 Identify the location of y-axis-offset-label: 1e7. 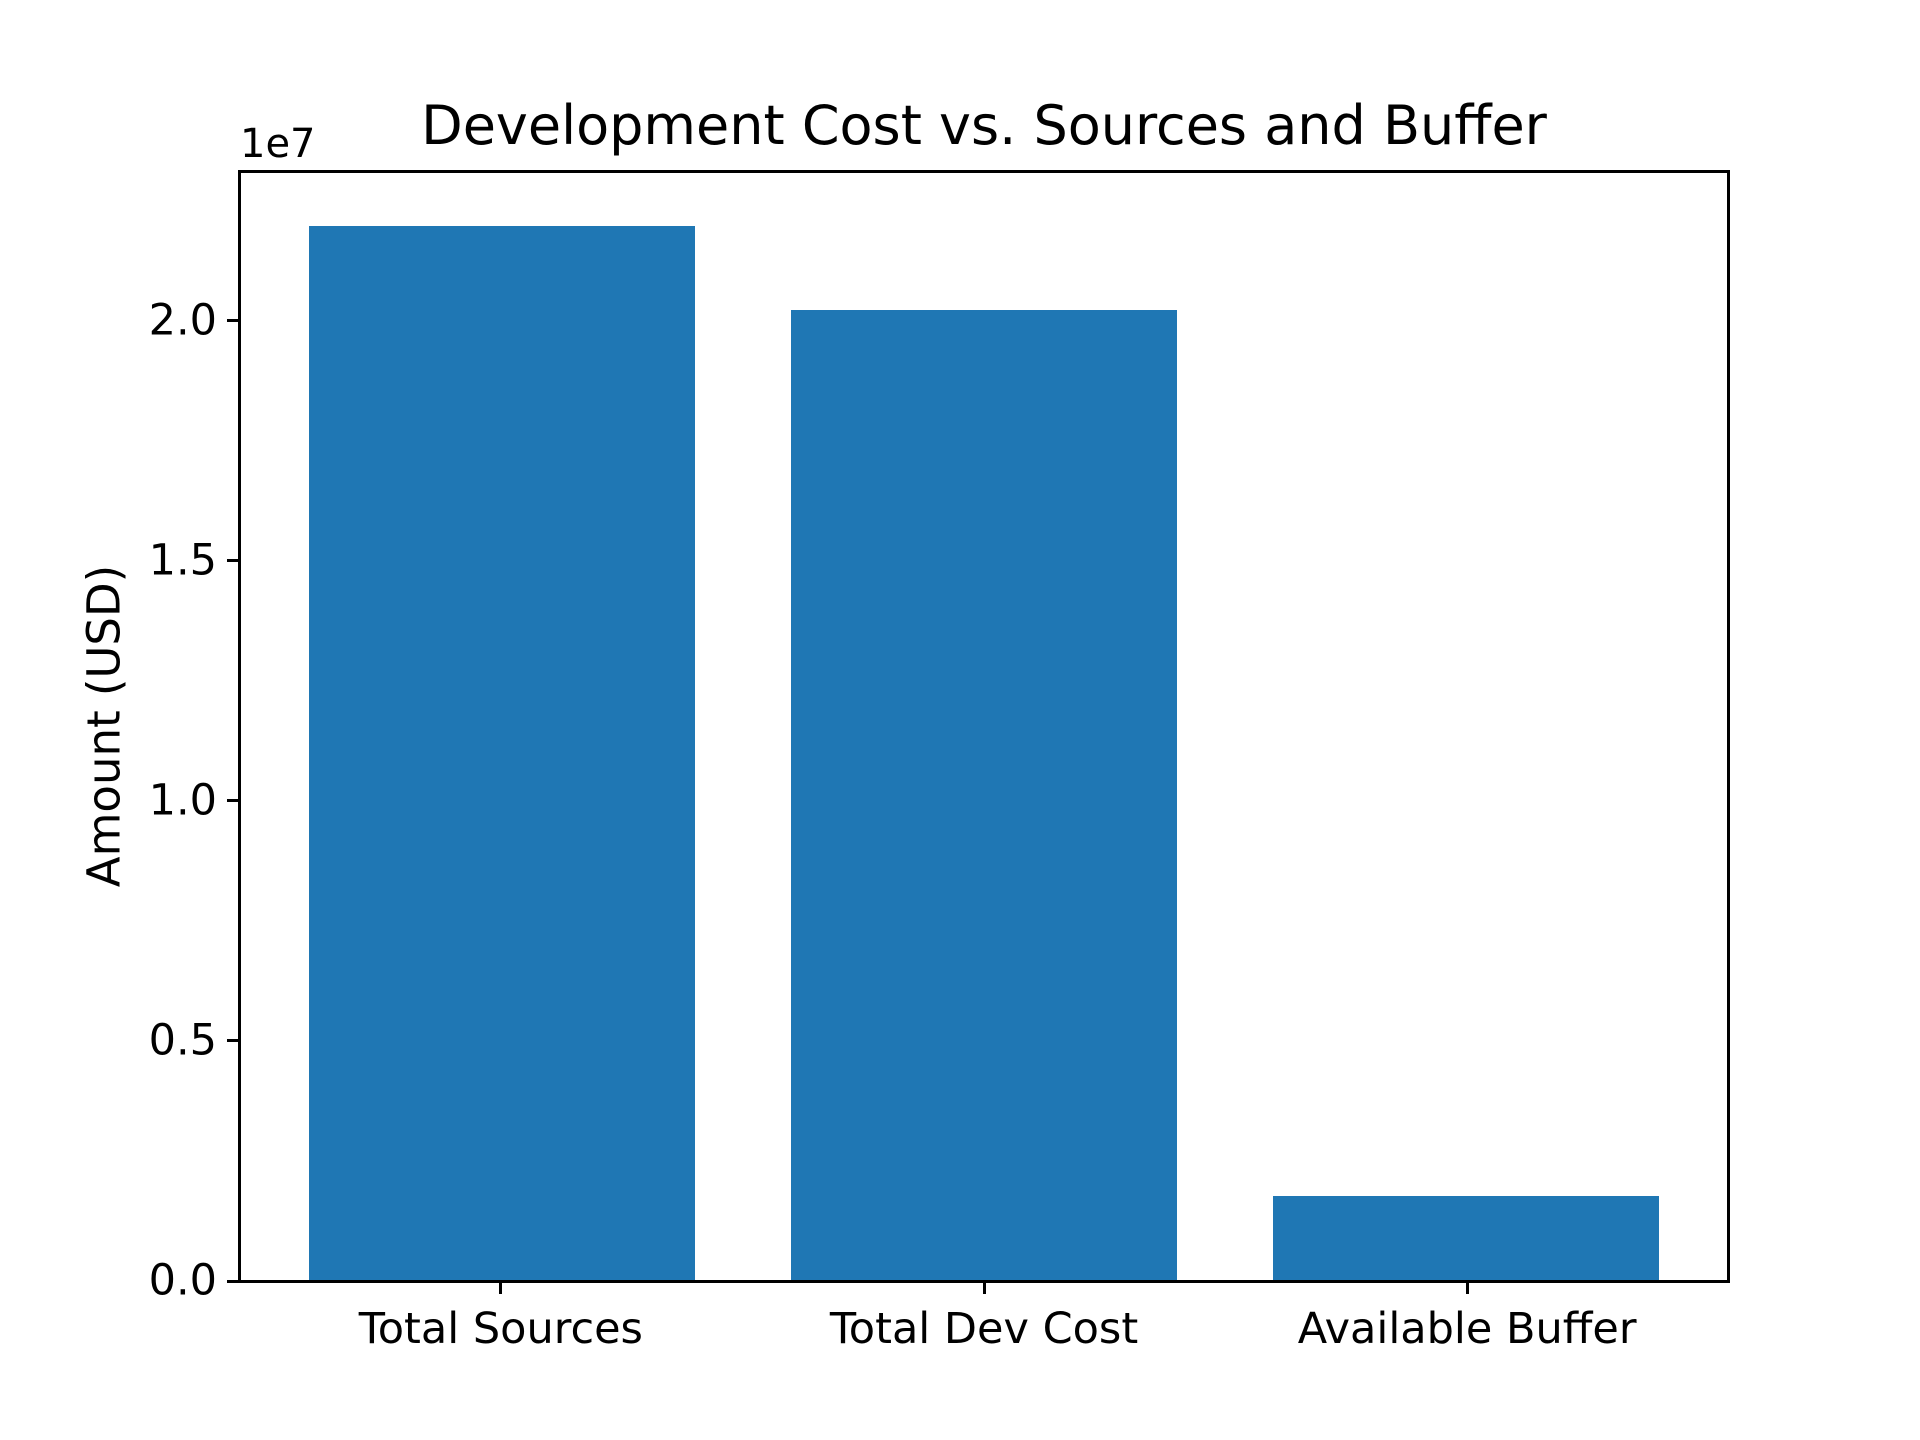
(278, 144).